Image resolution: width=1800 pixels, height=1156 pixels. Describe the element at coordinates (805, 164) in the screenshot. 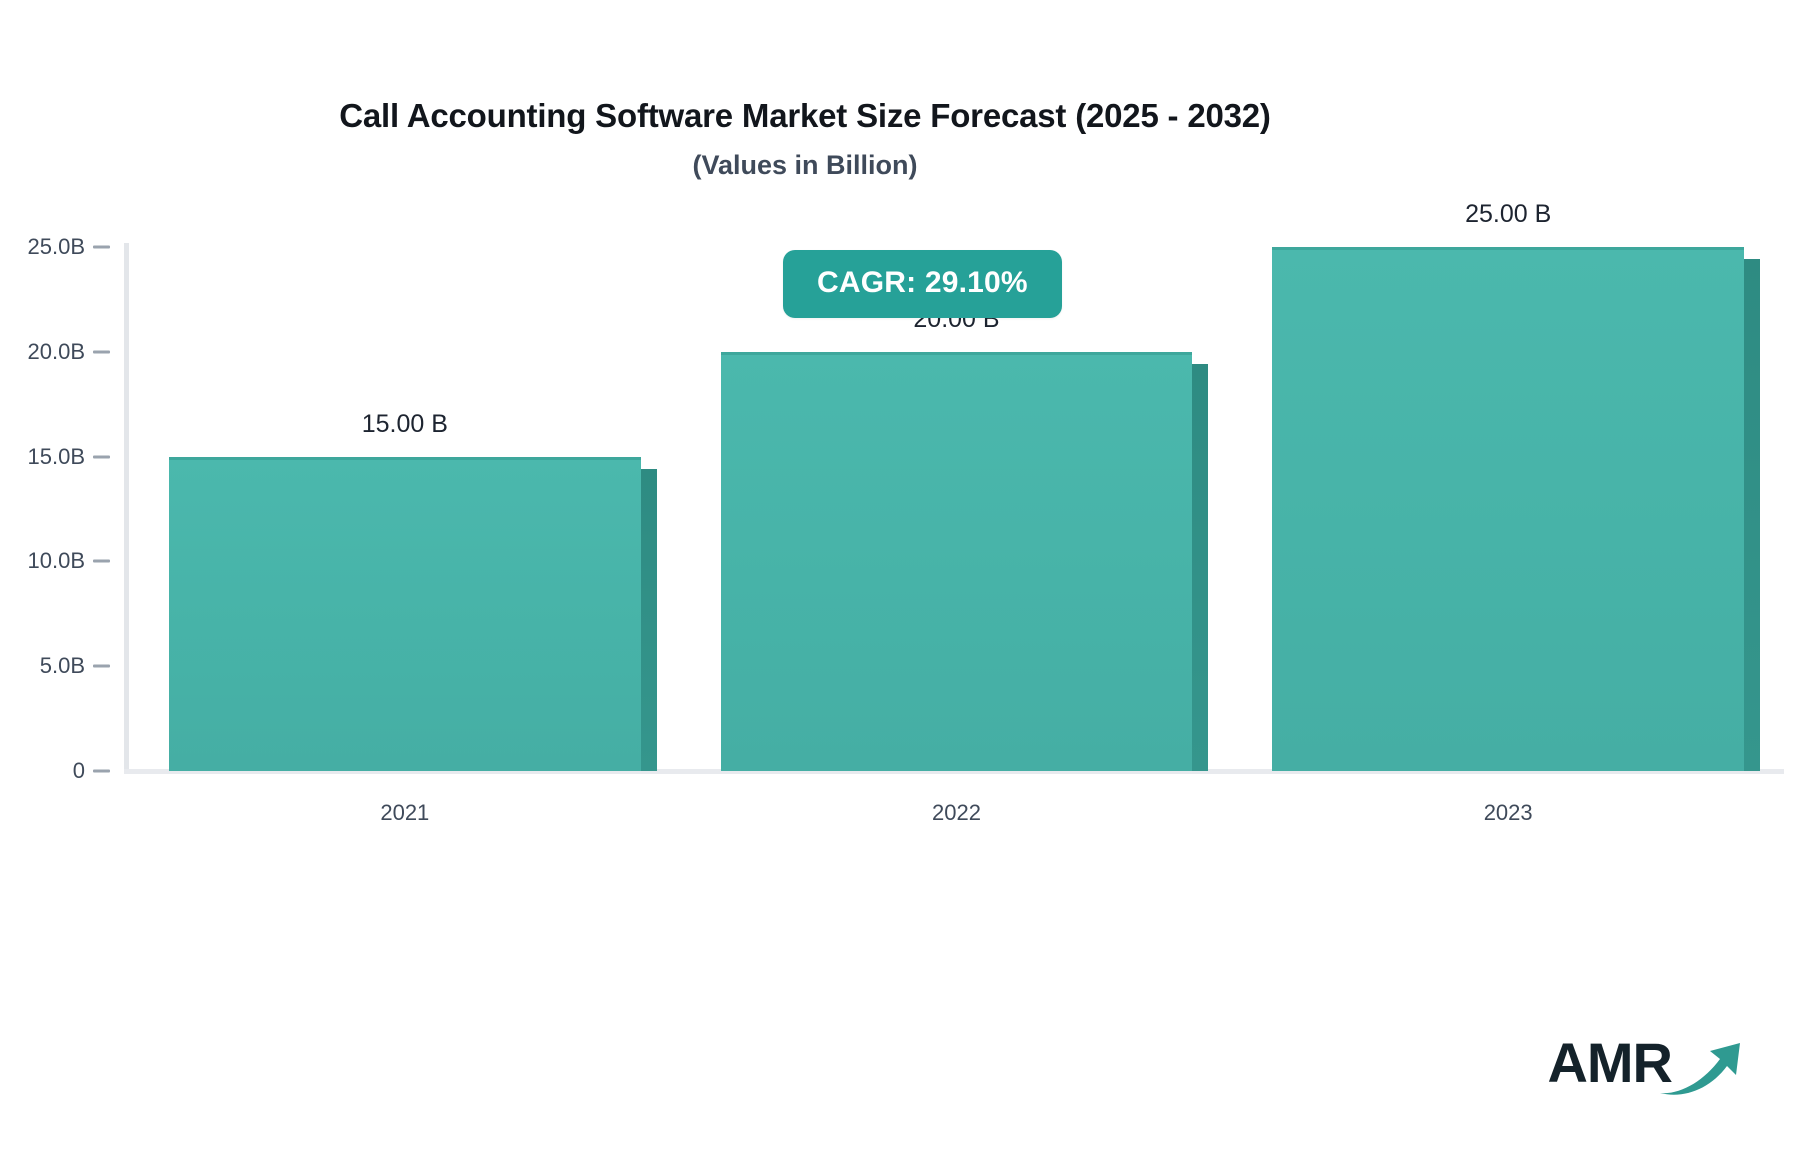

I see `chart-subtitle: (Values in Billion)` at that location.